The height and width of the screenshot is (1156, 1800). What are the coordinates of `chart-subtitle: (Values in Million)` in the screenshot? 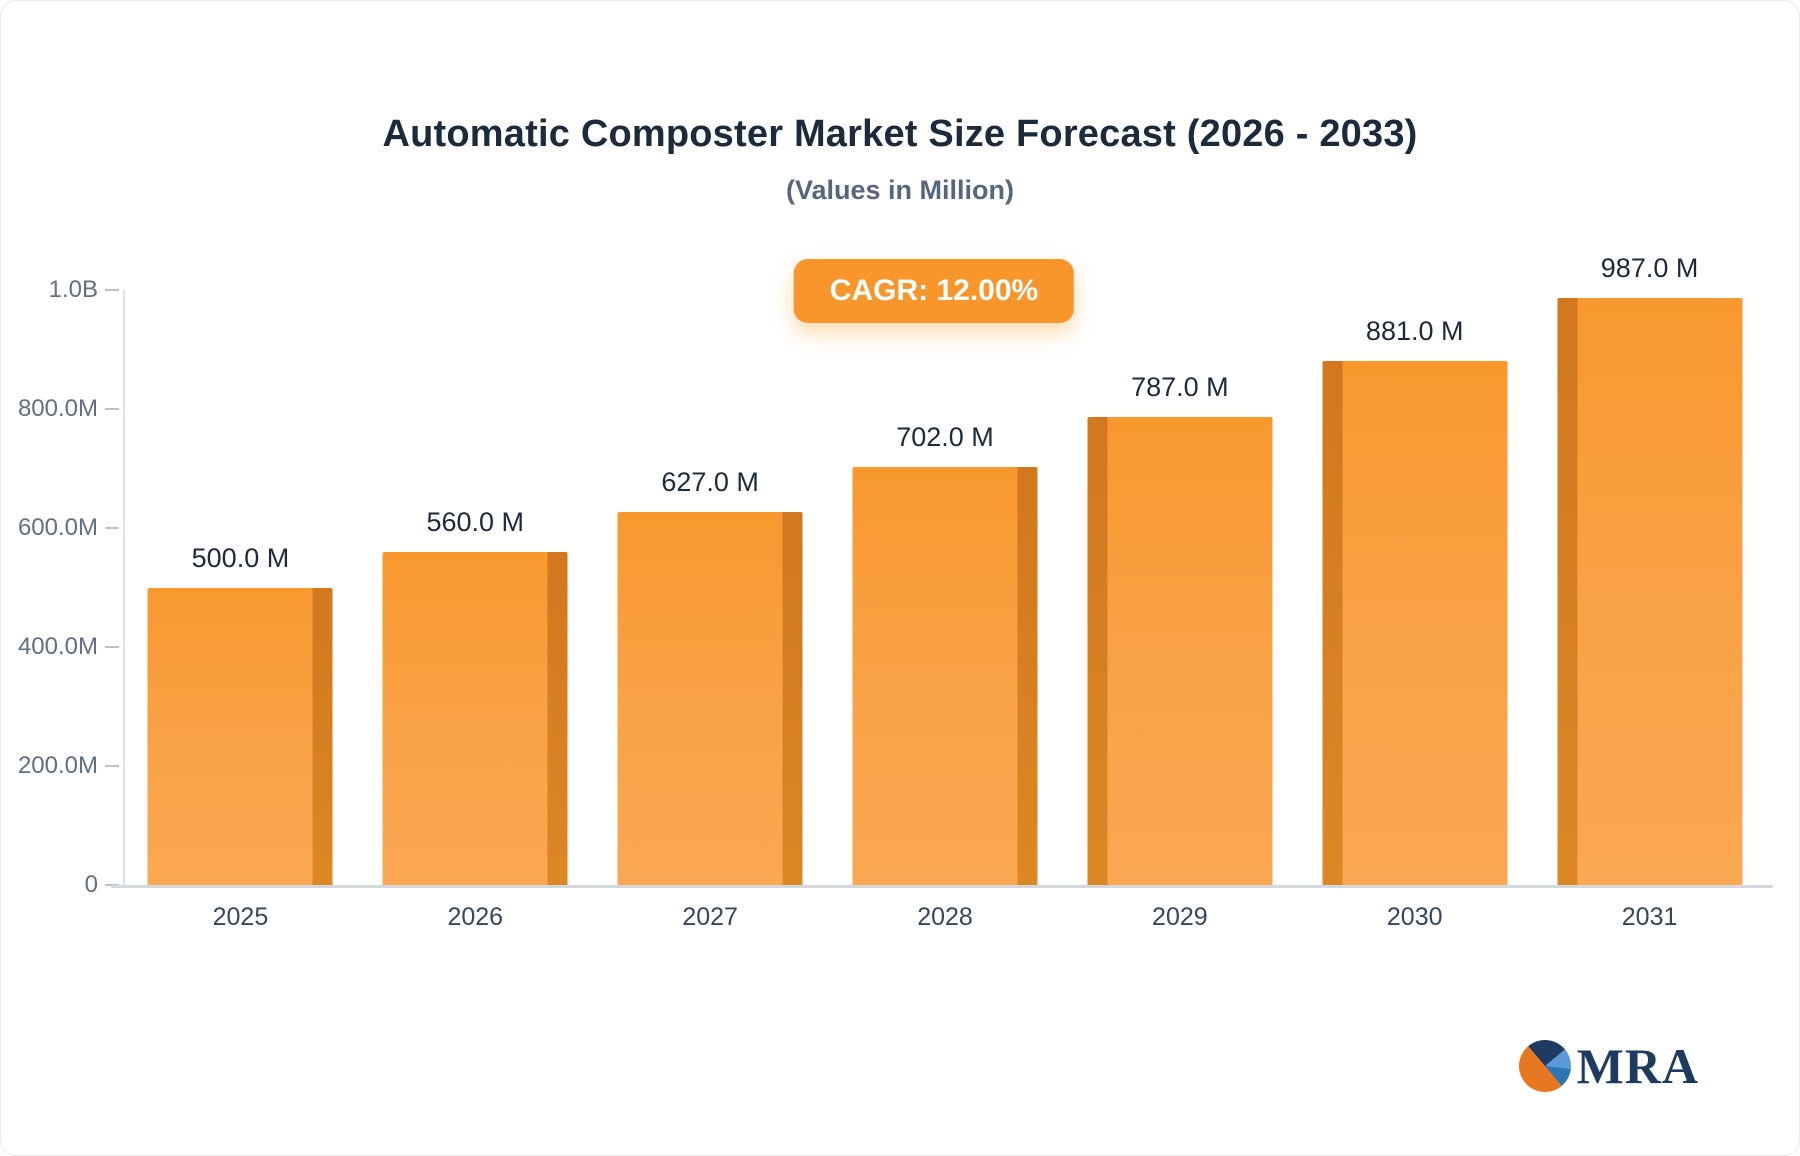 It's located at (900, 190).